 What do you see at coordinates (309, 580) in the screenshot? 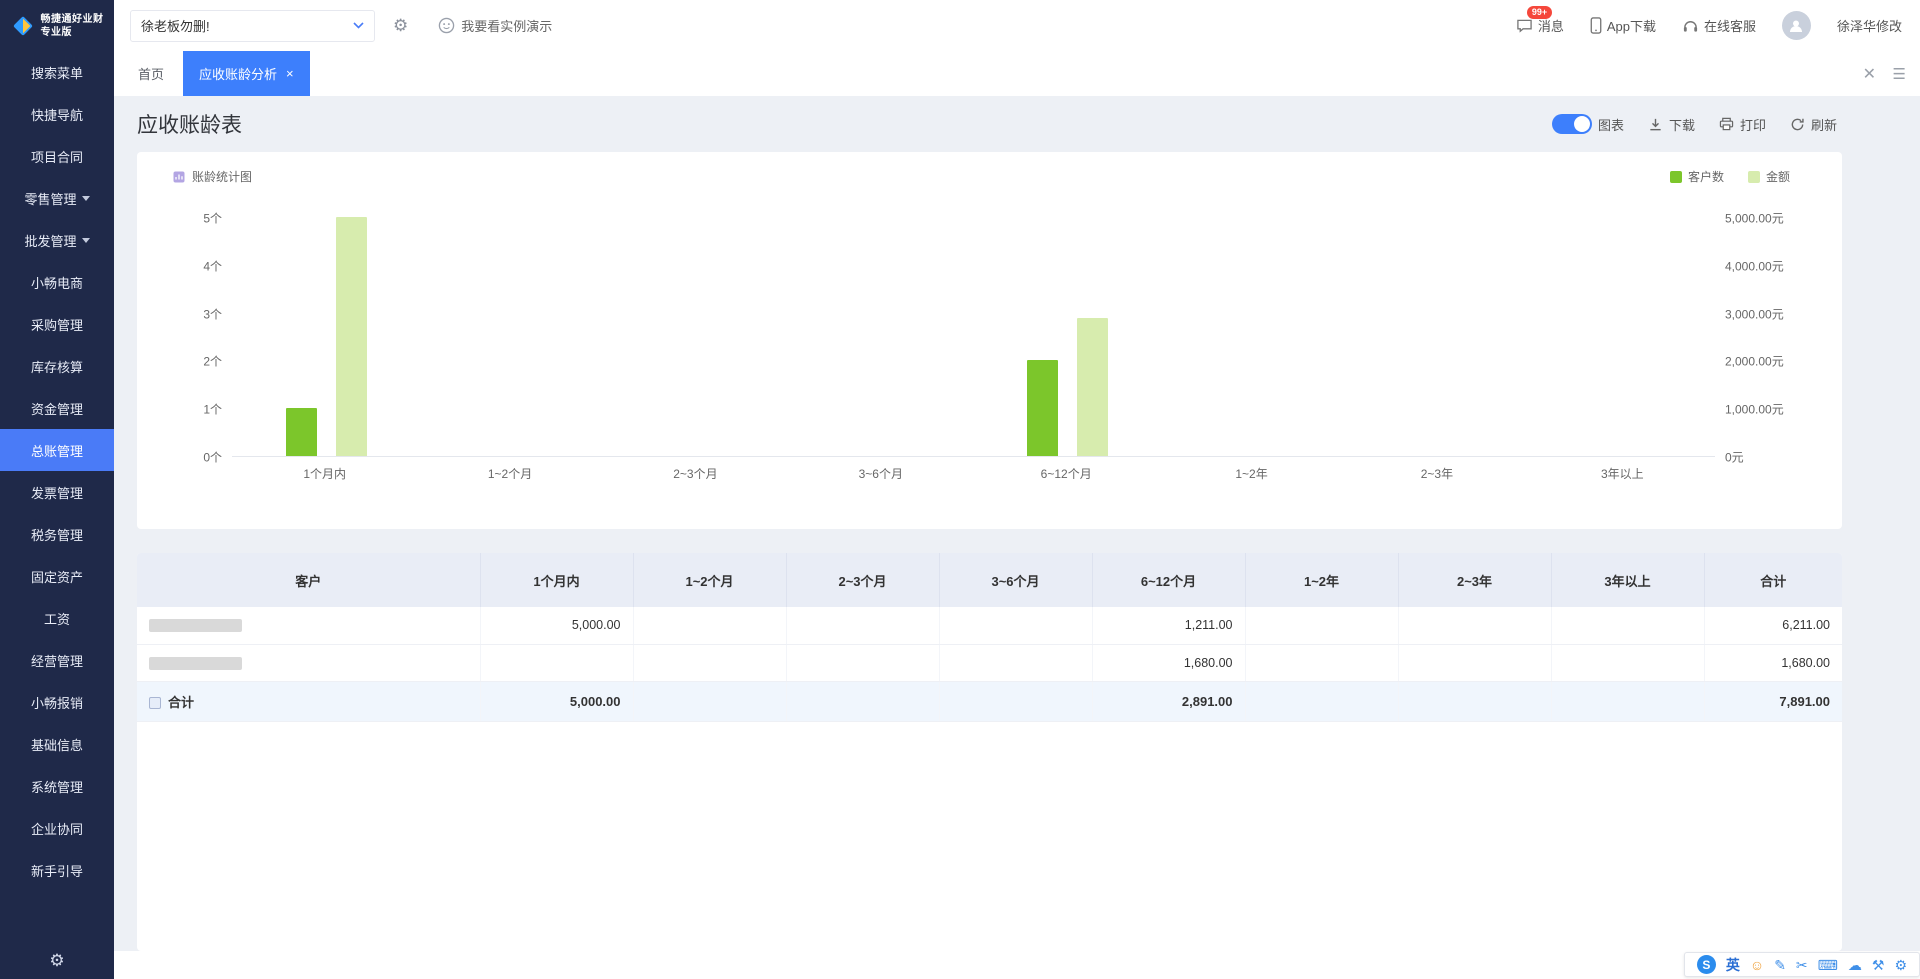
I see `table-header-cell: 客户` at bounding box center [309, 580].